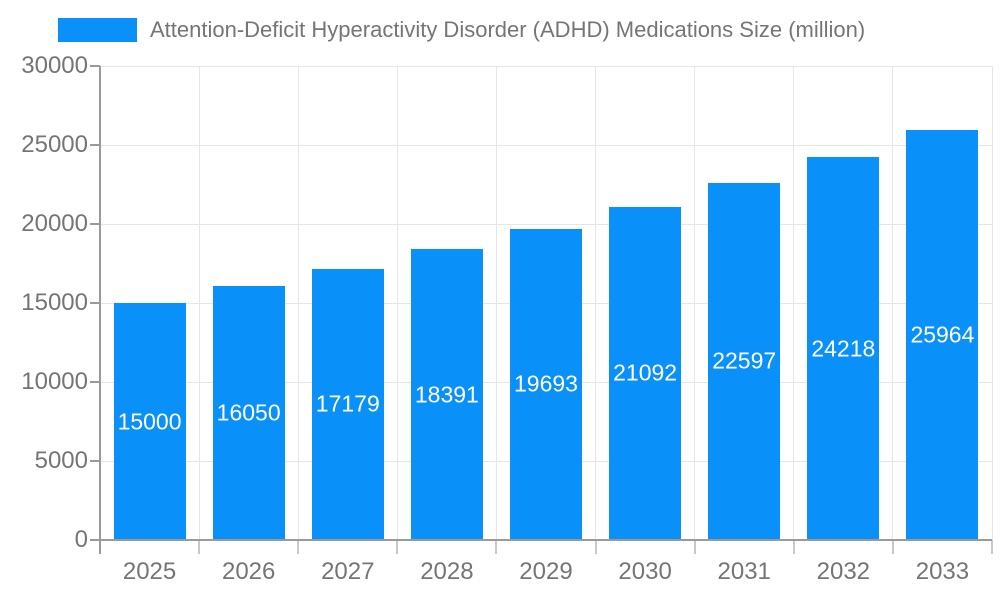 Image resolution: width=1000 pixels, height=600 pixels. I want to click on x-tick-label: 2033, so click(942, 571).